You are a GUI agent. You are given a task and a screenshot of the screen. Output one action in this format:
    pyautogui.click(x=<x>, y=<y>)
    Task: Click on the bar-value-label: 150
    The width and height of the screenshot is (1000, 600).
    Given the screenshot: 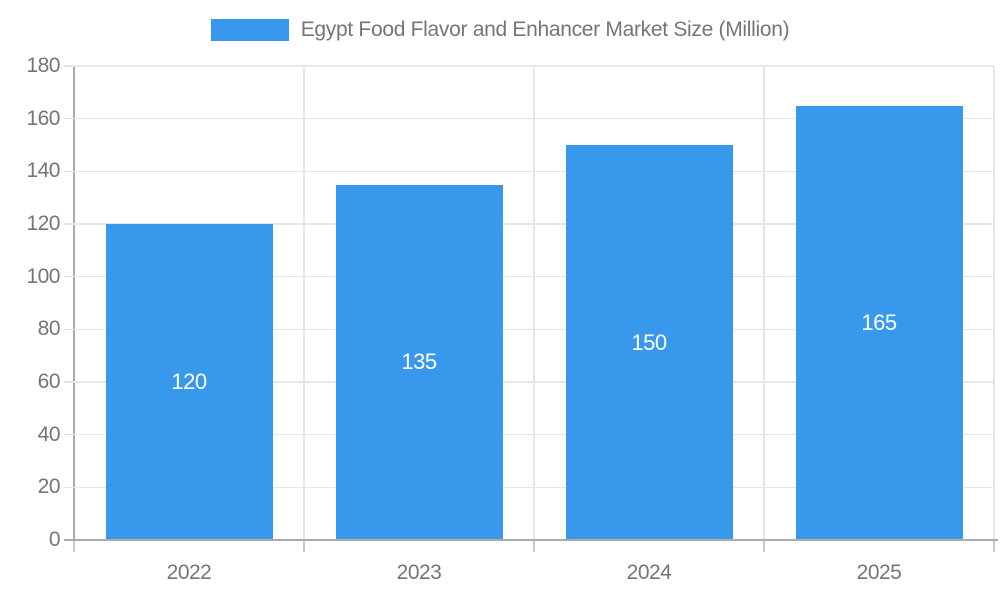 What is the action you would take?
    pyautogui.click(x=649, y=342)
    